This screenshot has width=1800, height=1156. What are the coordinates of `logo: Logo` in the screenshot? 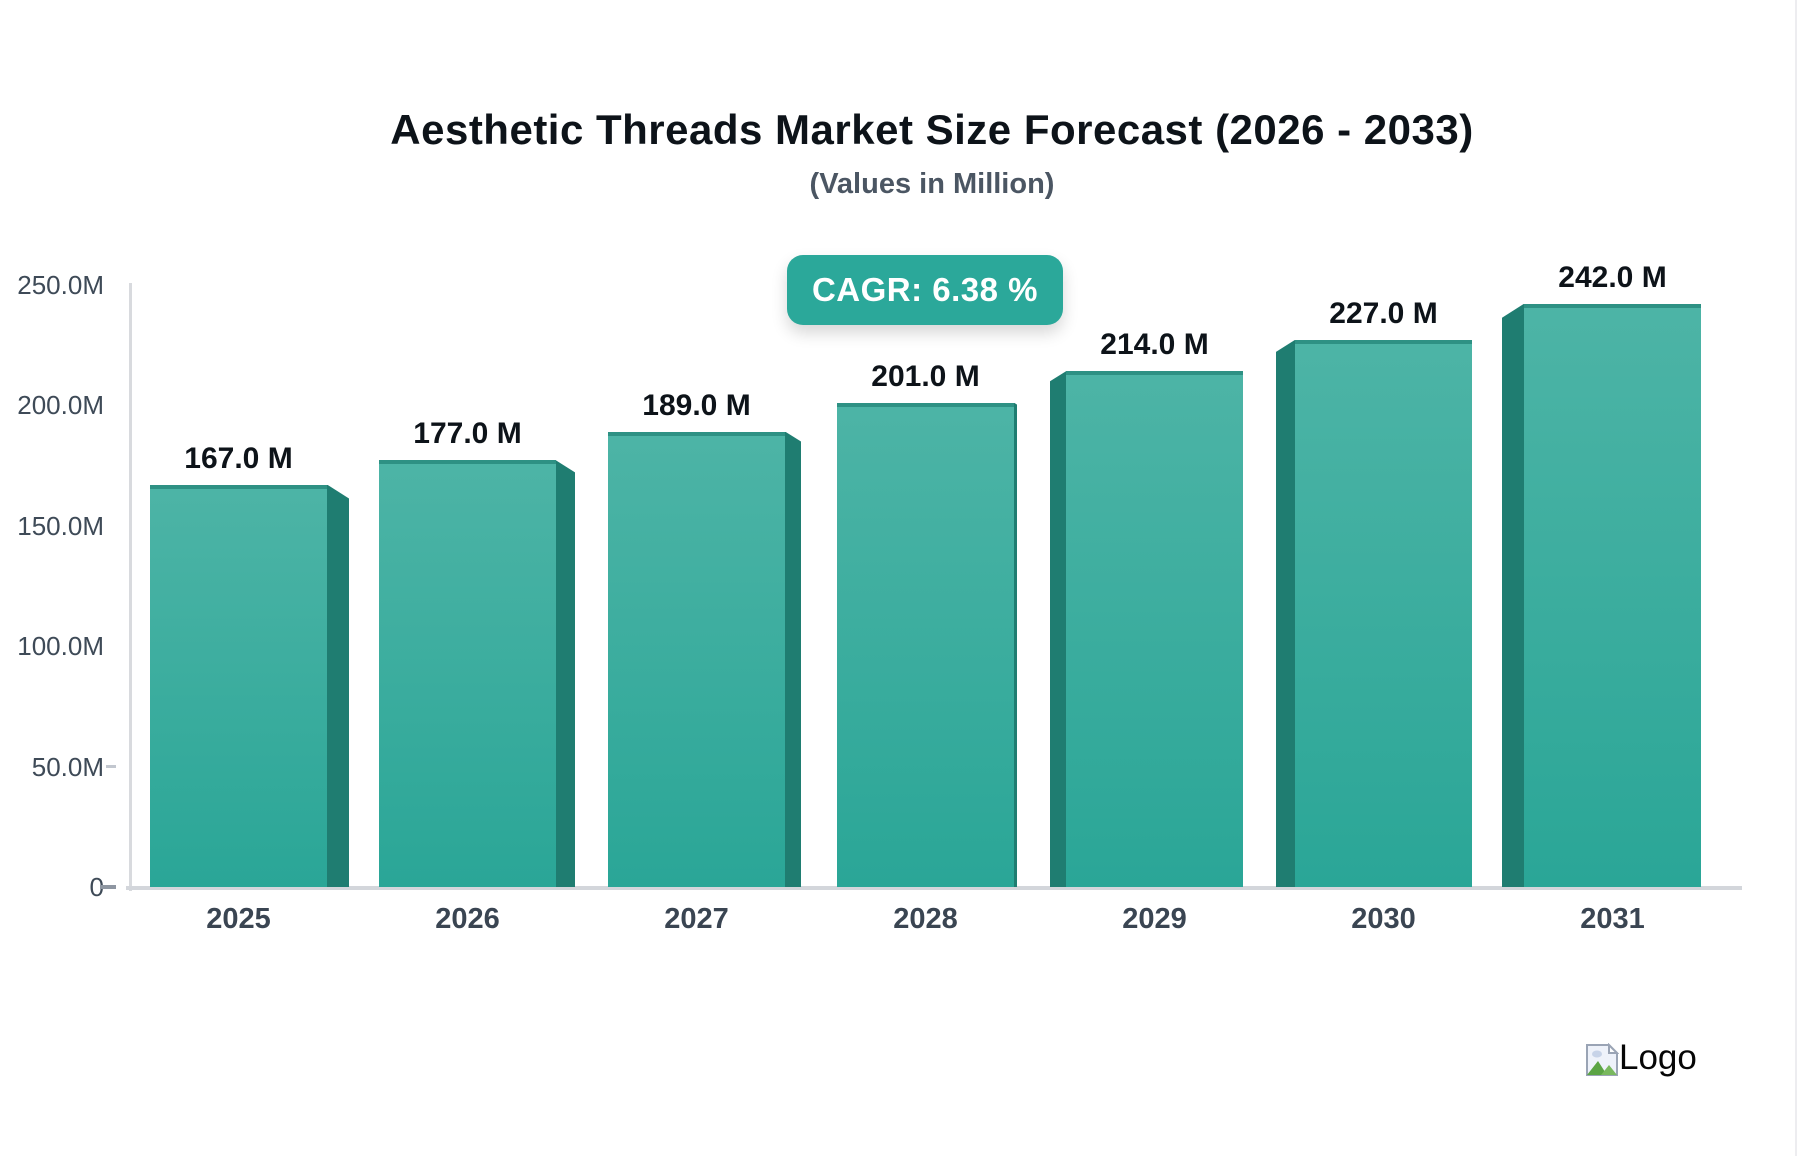 It's located at (1641, 1058).